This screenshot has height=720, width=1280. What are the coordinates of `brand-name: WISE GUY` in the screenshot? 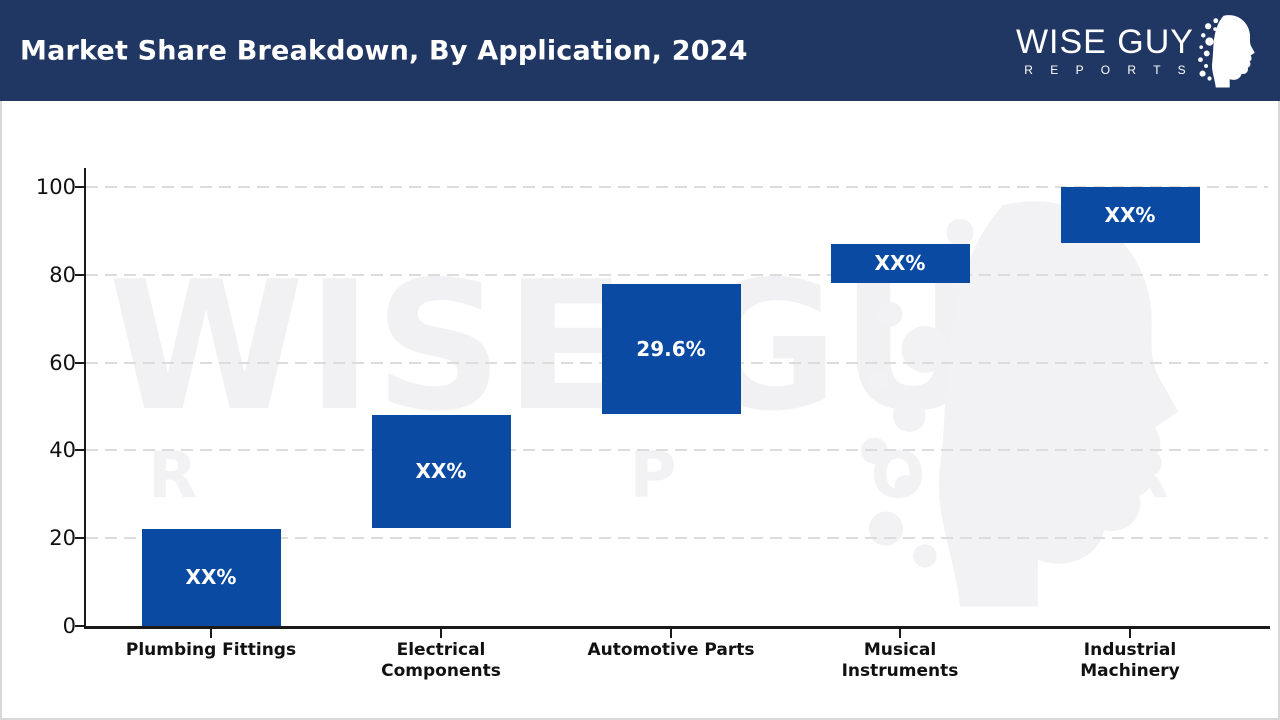 It's located at (1104, 42).